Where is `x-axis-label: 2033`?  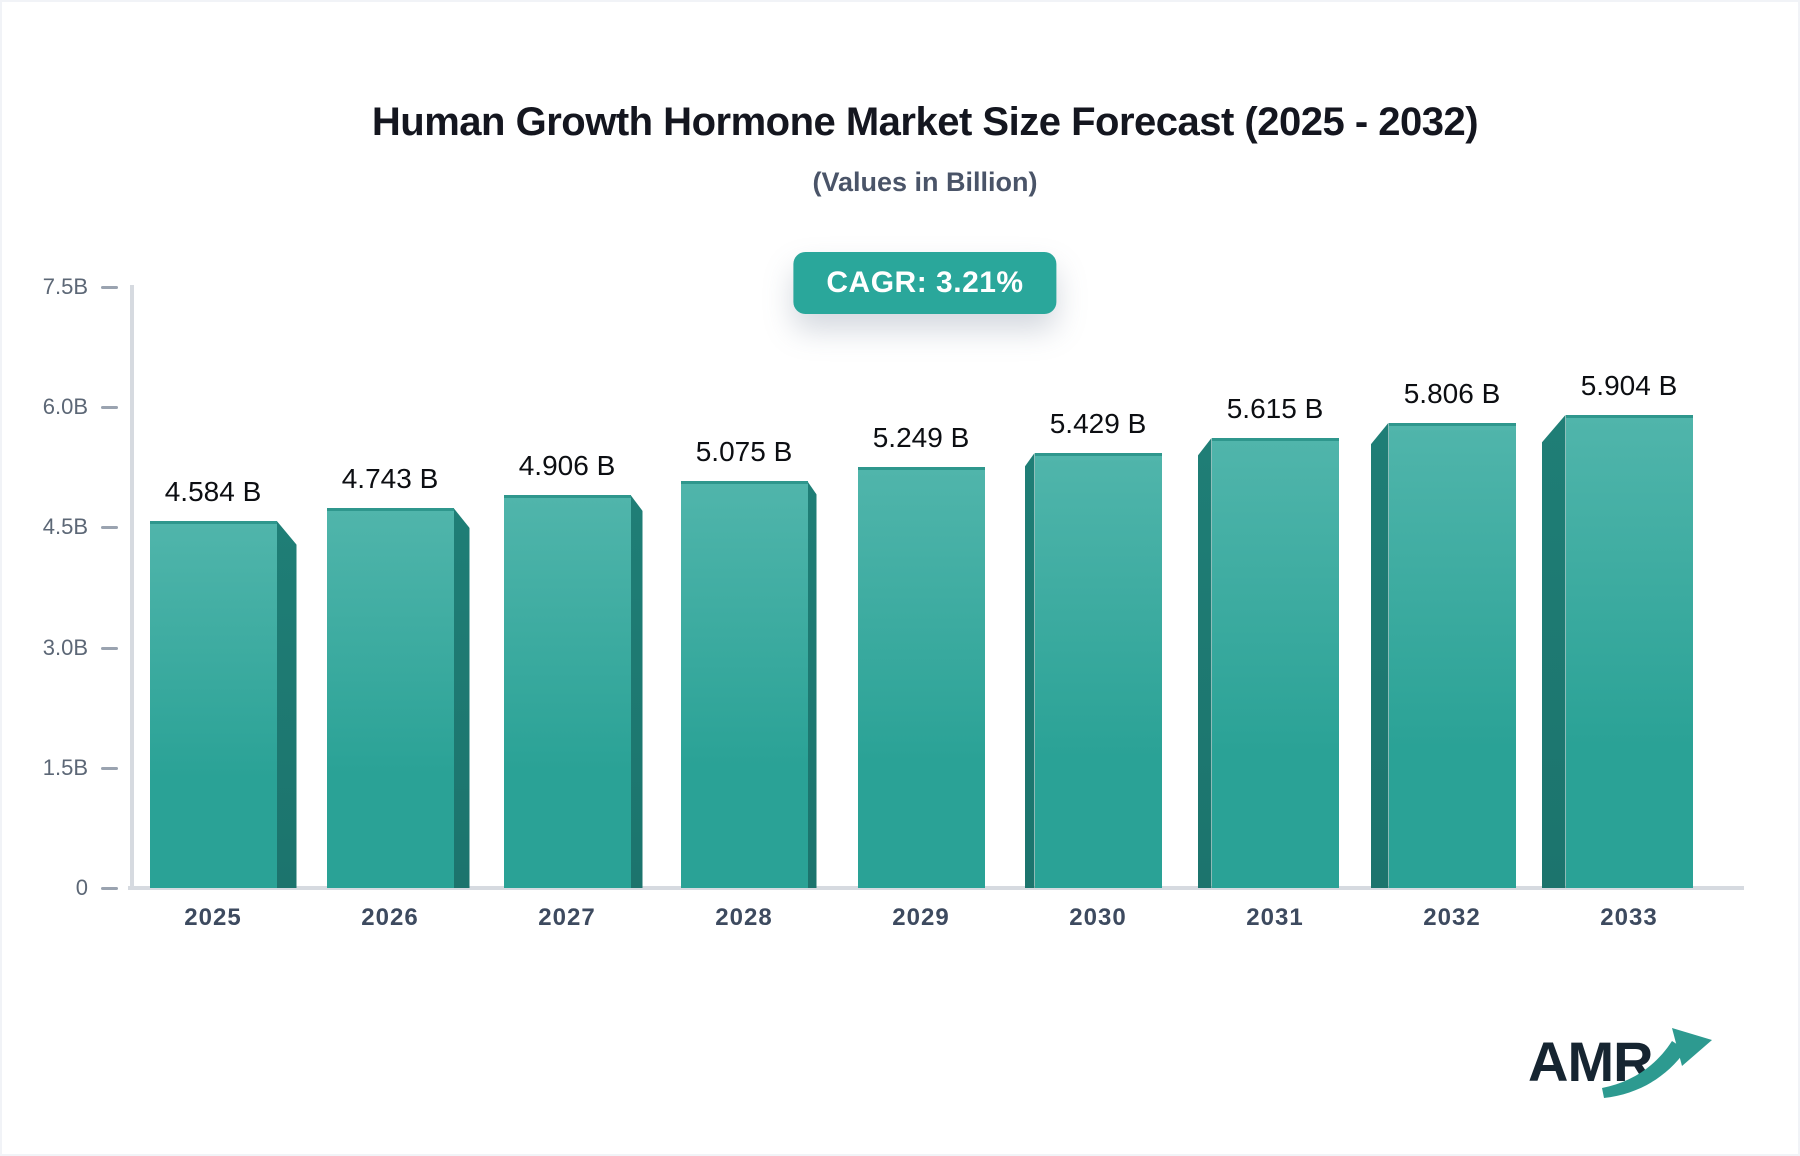
x-axis-label: 2033 is located at coordinates (1629, 917).